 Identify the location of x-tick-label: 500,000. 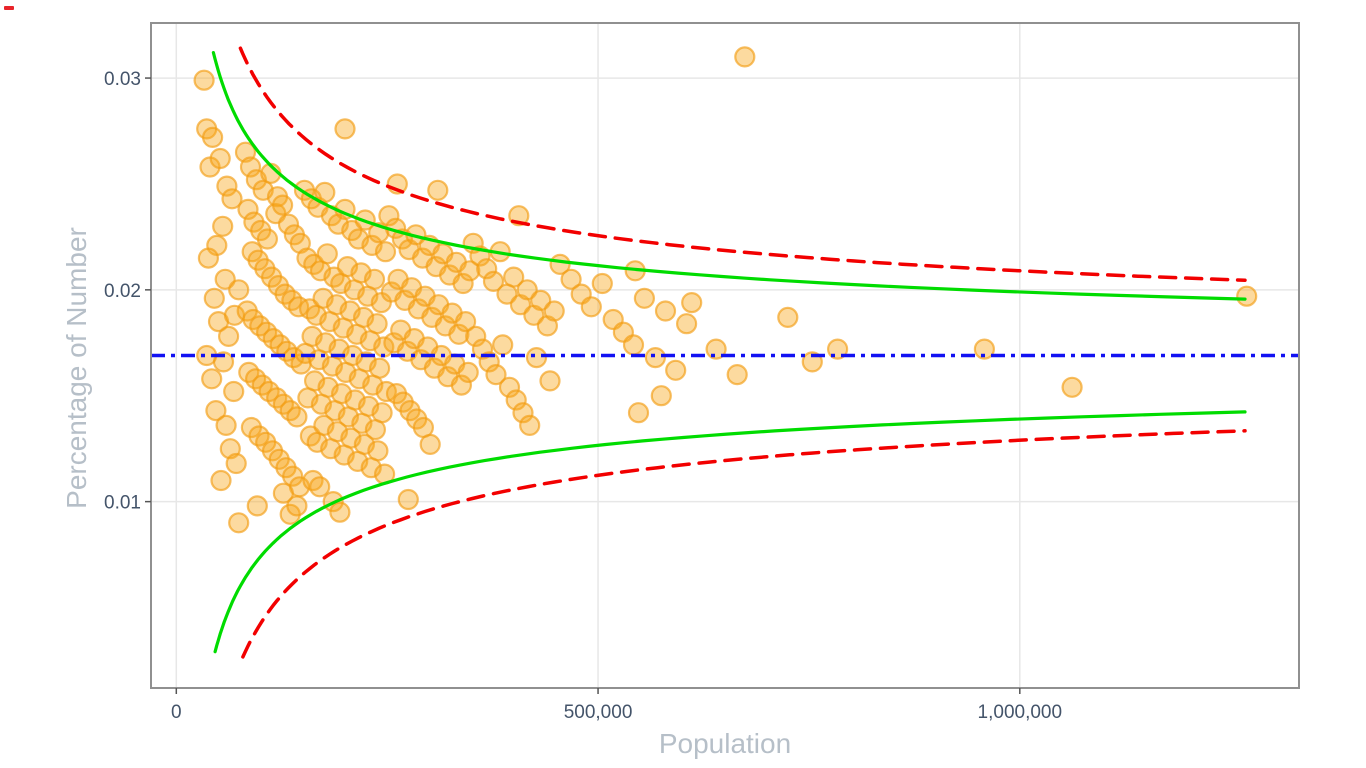
(598, 712).